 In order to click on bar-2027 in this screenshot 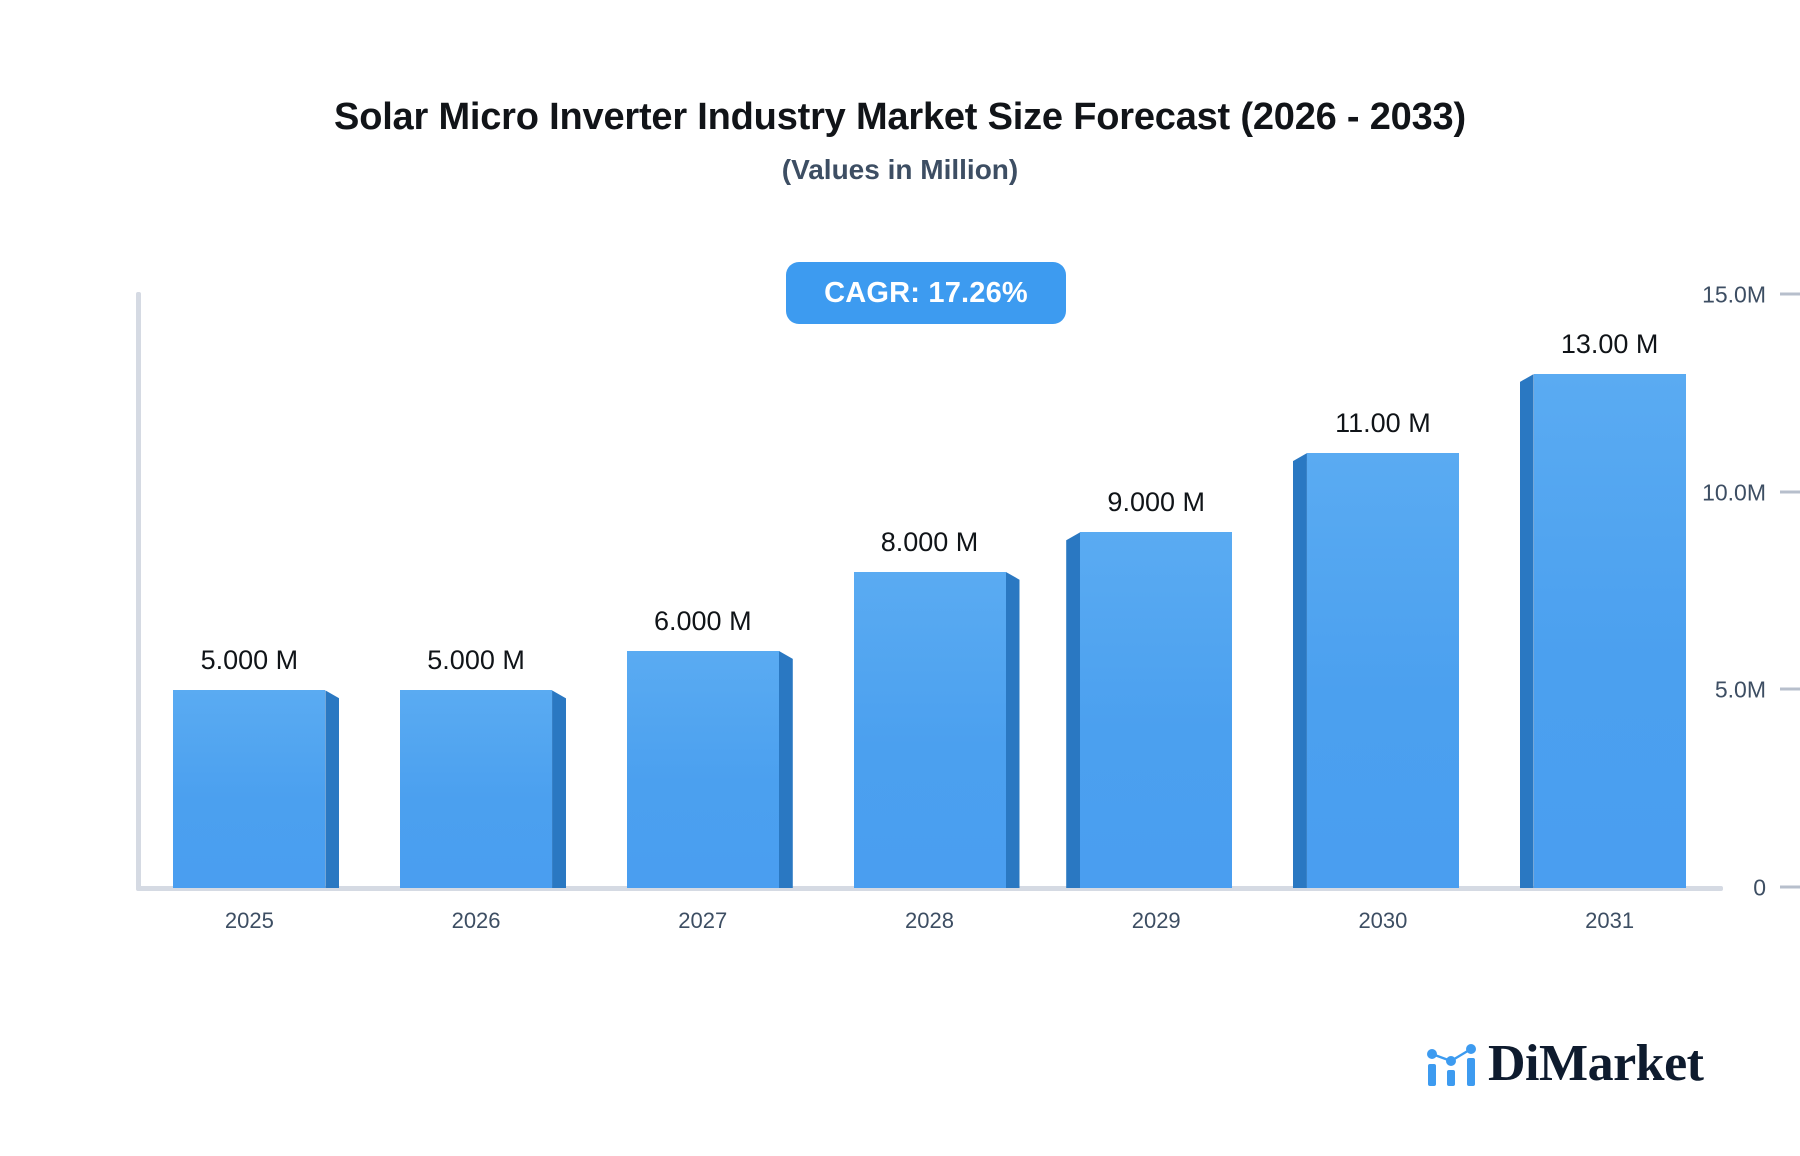, I will do `click(702, 769)`.